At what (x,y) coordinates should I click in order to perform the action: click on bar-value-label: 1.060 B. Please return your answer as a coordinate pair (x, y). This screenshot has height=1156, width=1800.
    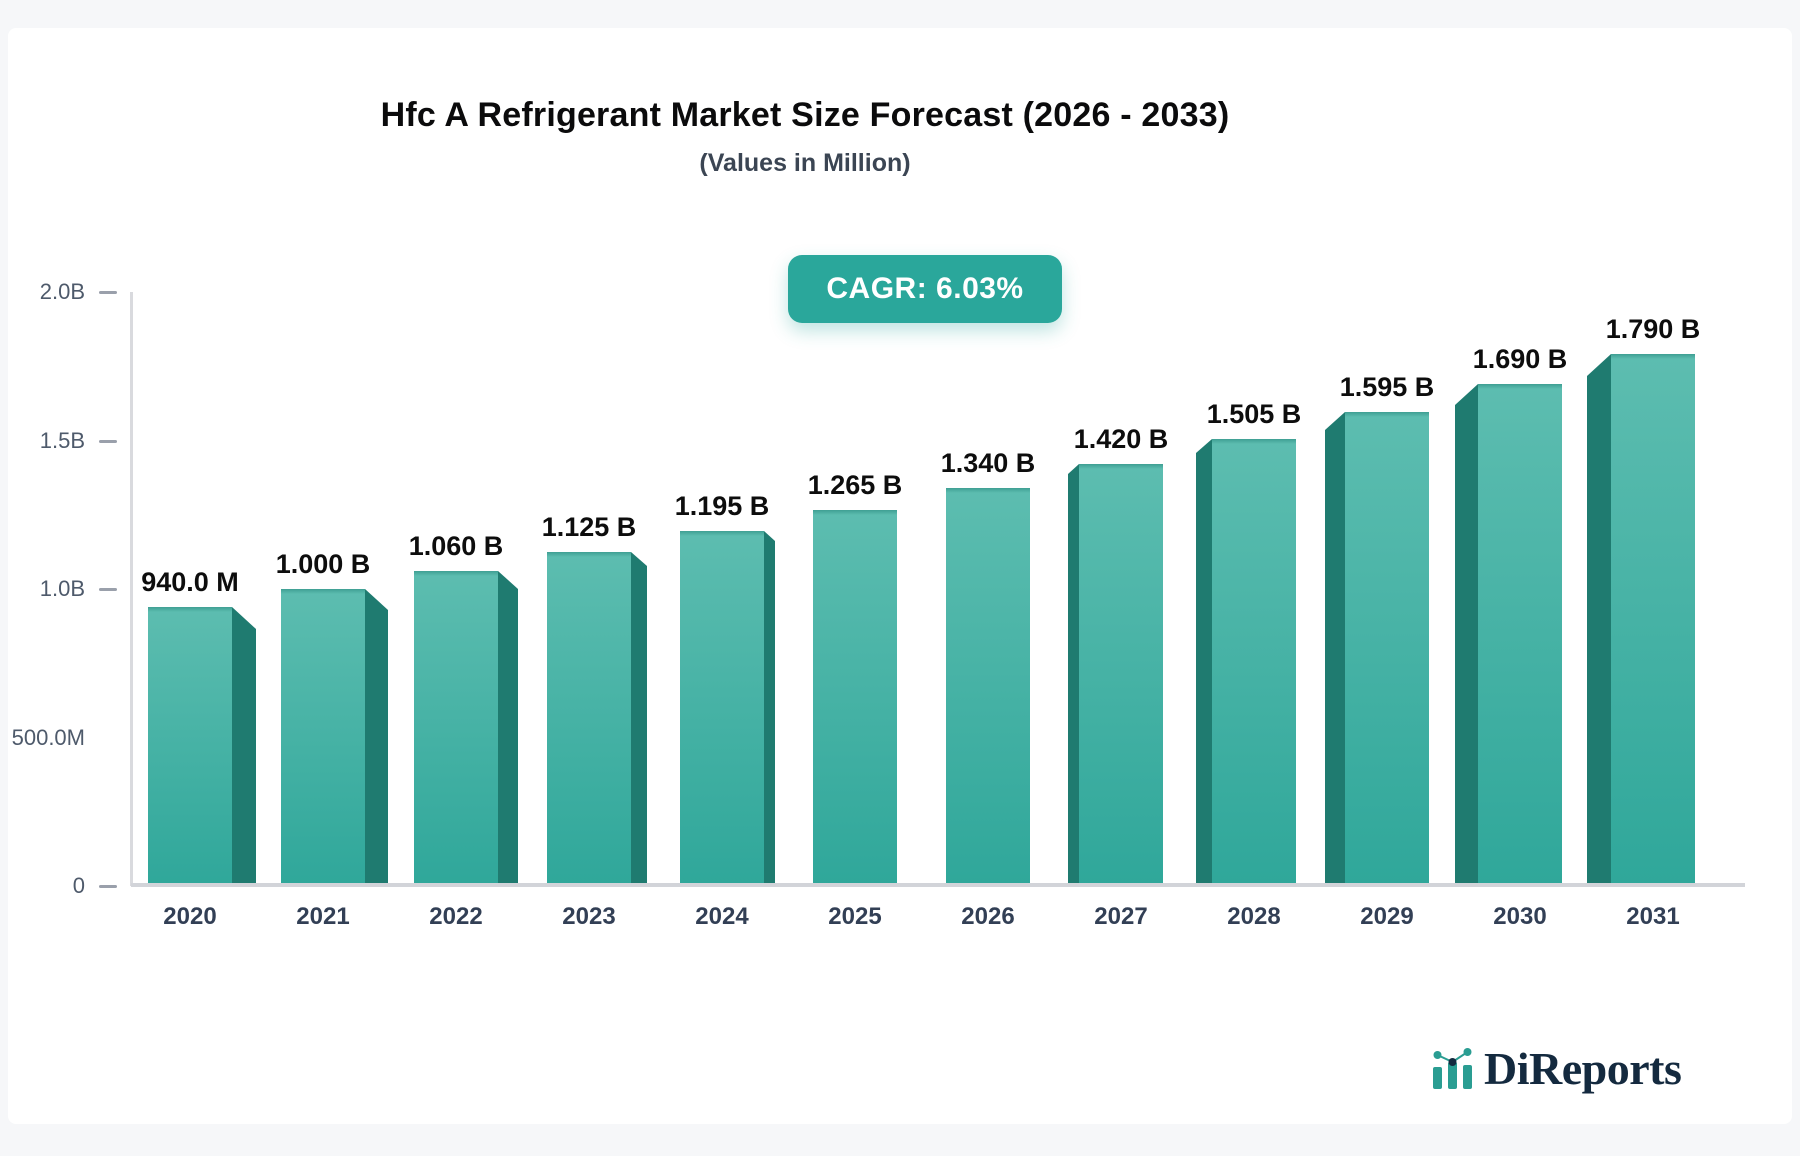
    Looking at the image, I should click on (456, 546).